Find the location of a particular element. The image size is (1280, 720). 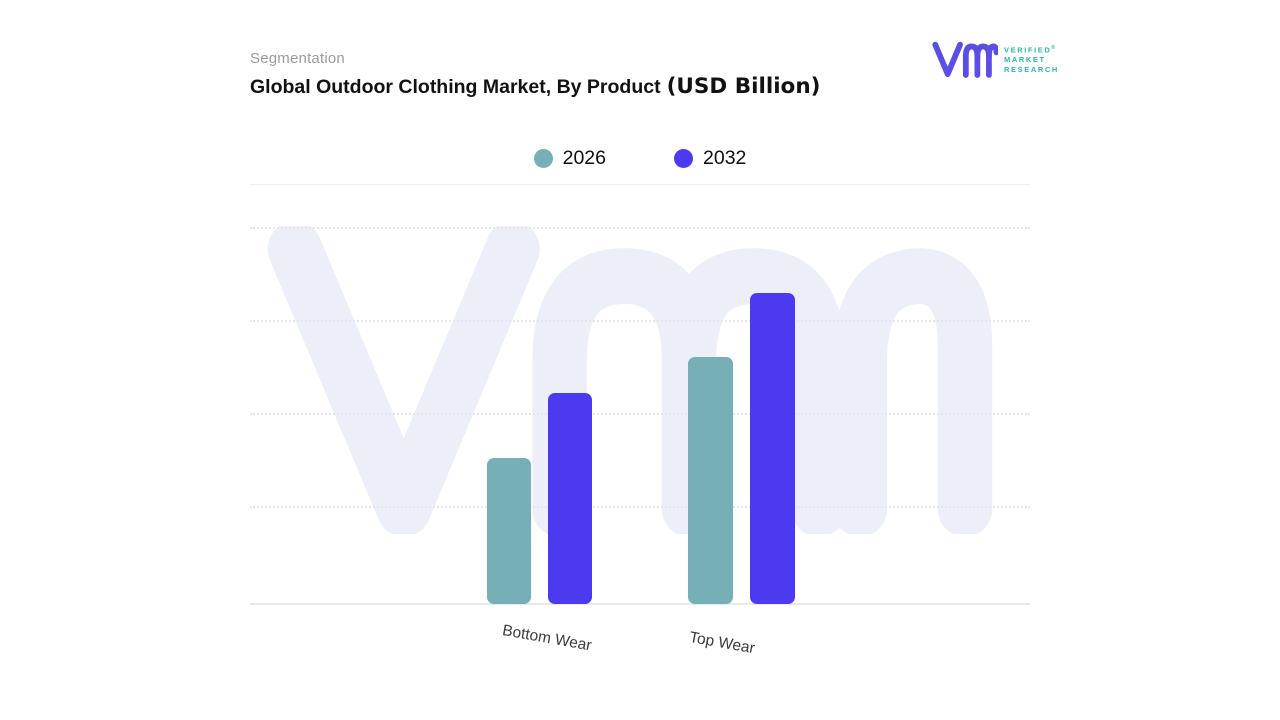

legend-item-2026: 2026 is located at coordinates (569, 158).